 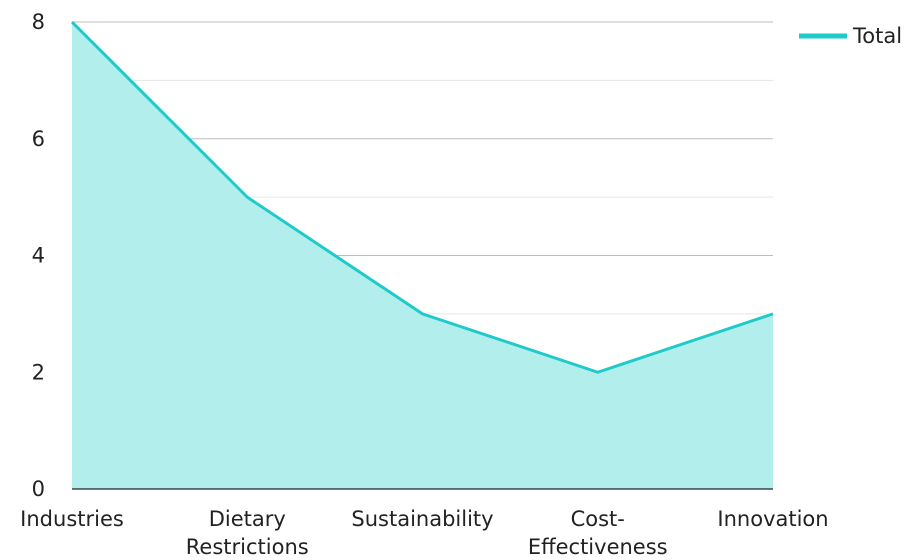 I want to click on x-tick-label: Industries, so click(x=72, y=519).